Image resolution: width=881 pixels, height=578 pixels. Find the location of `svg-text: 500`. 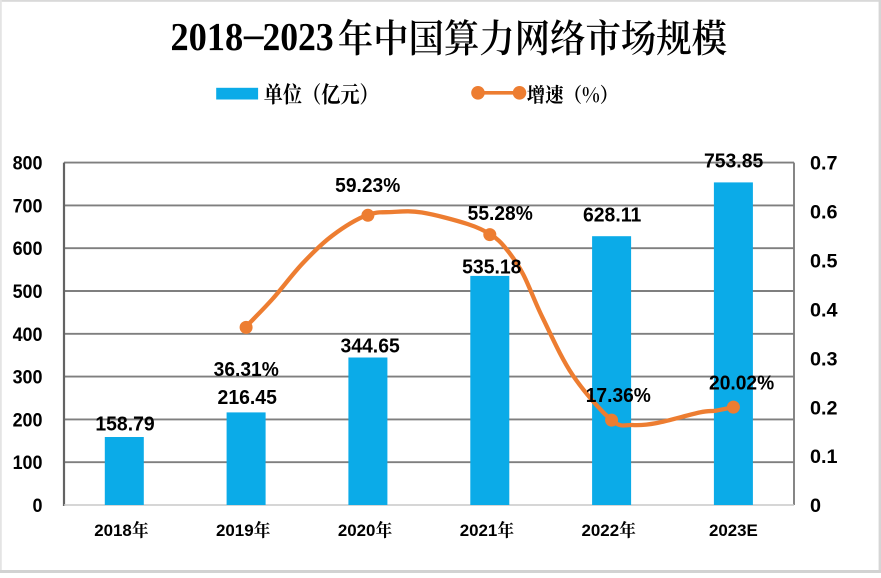

svg-text: 500 is located at coordinates (28, 291).